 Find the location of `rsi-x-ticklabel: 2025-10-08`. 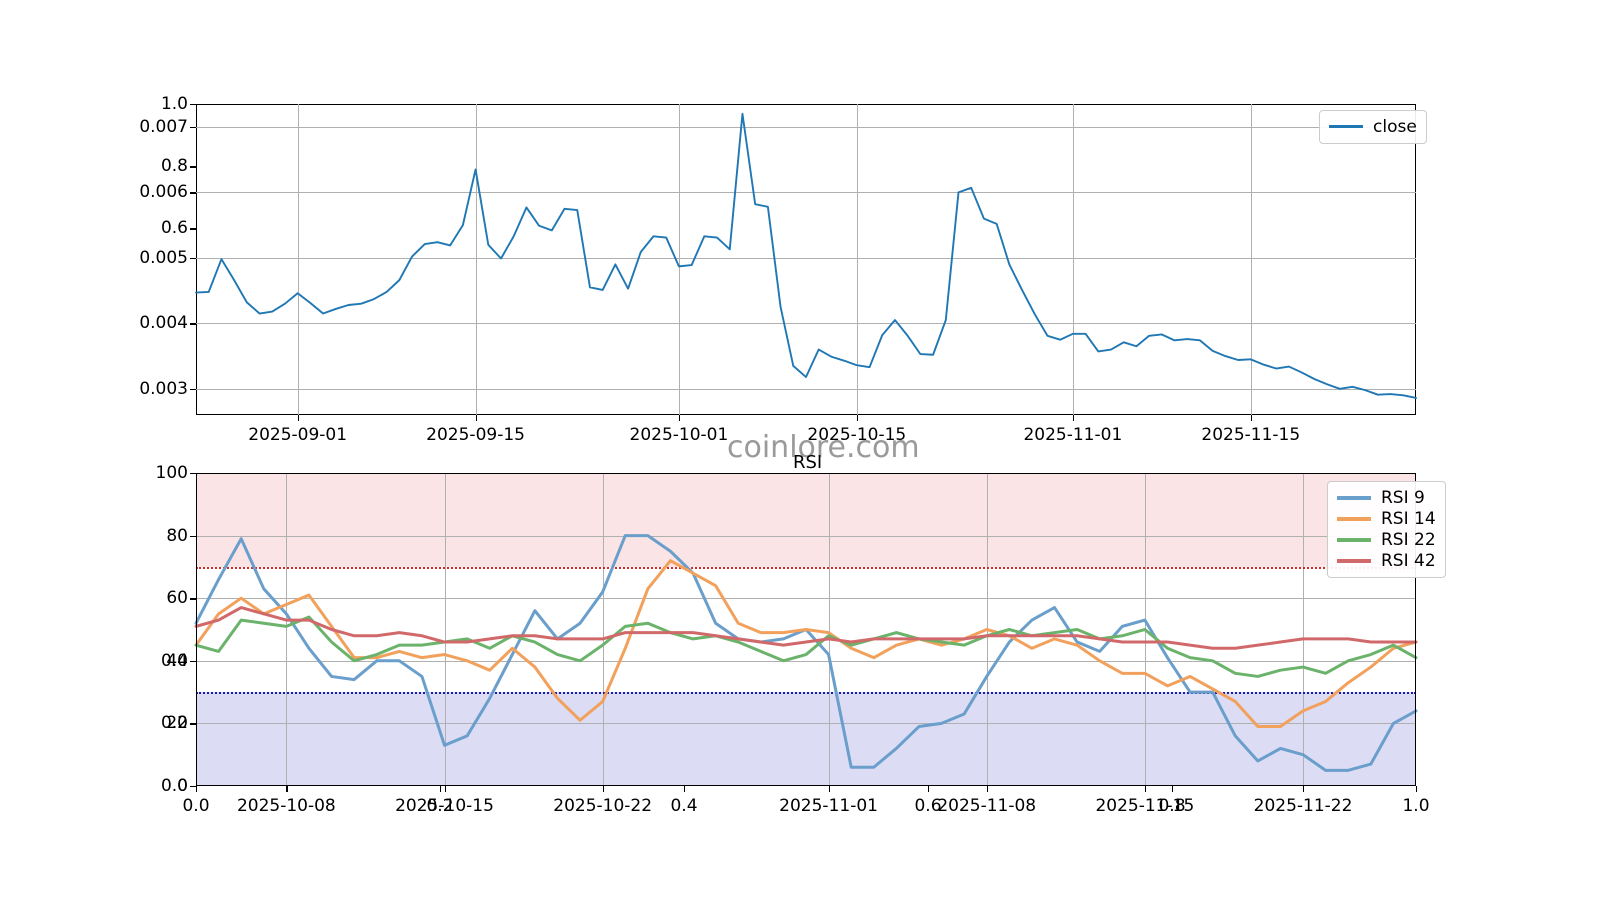

rsi-x-ticklabel: 2025-10-08 is located at coordinates (286, 806).